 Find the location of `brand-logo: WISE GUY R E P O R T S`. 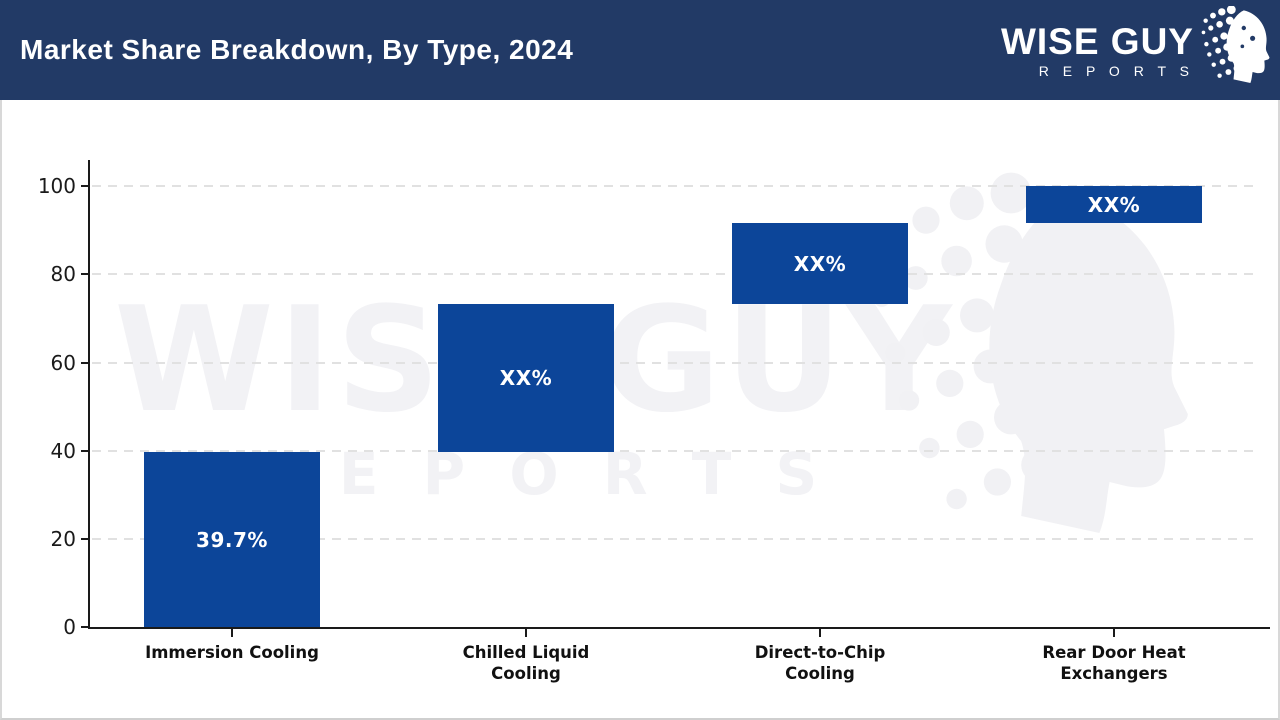

brand-logo: WISE GUY R E P O R T S is located at coordinates (1136, 50).